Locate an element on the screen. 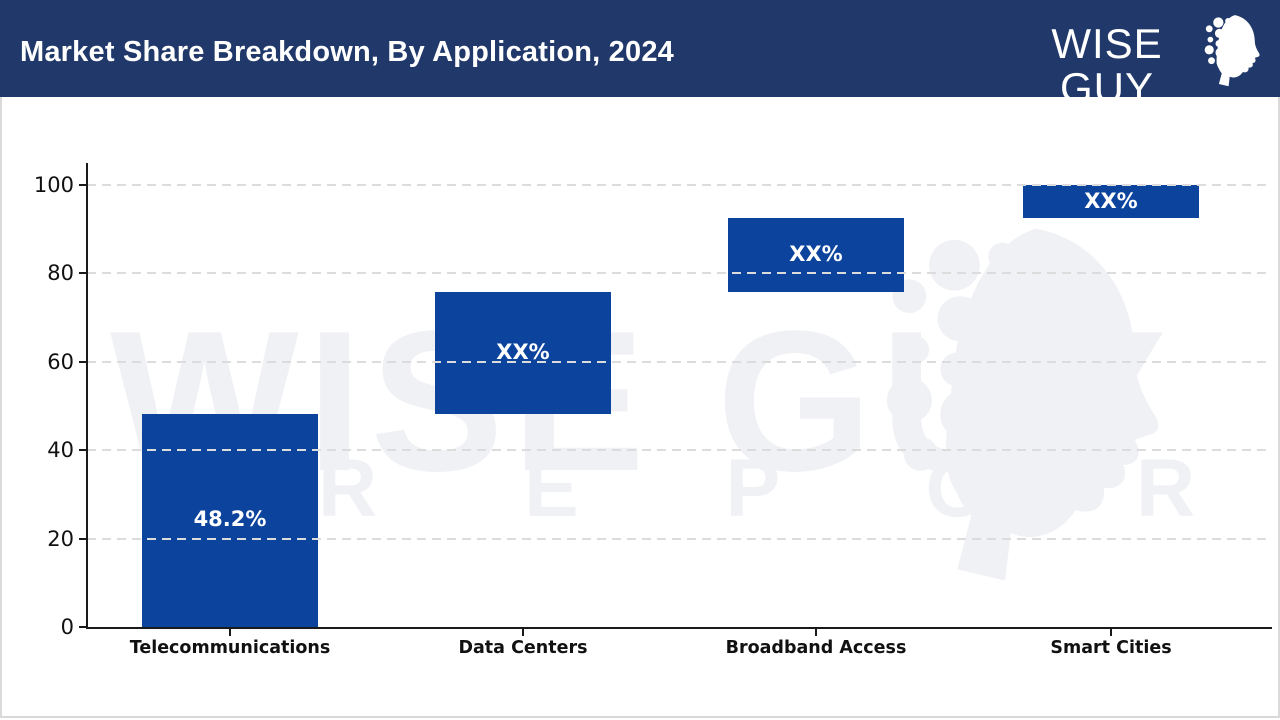  logo-text: WISE GUY R E P O R T S is located at coordinates (1107, 74).